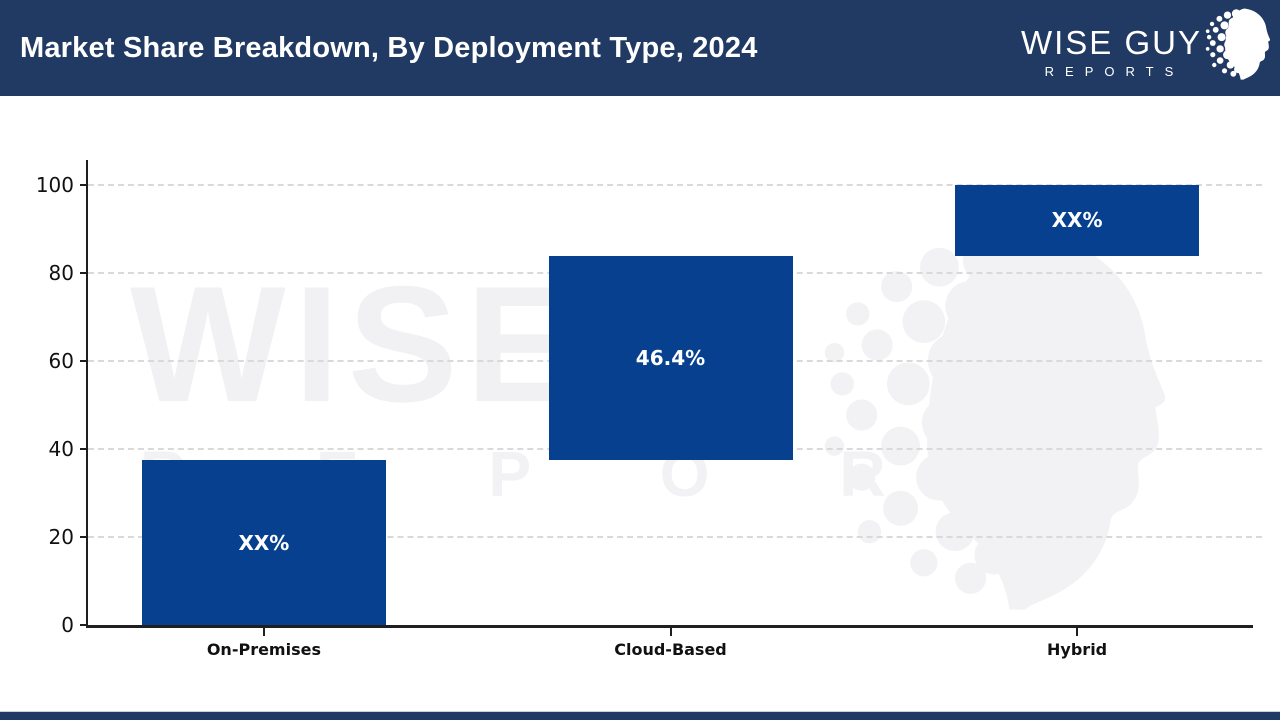 This screenshot has height=720, width=1280. What do you see at coordinates (1077, 649) in the screenshot?
I see `category-label: Hybrid` at bounding box center [1077, 649].